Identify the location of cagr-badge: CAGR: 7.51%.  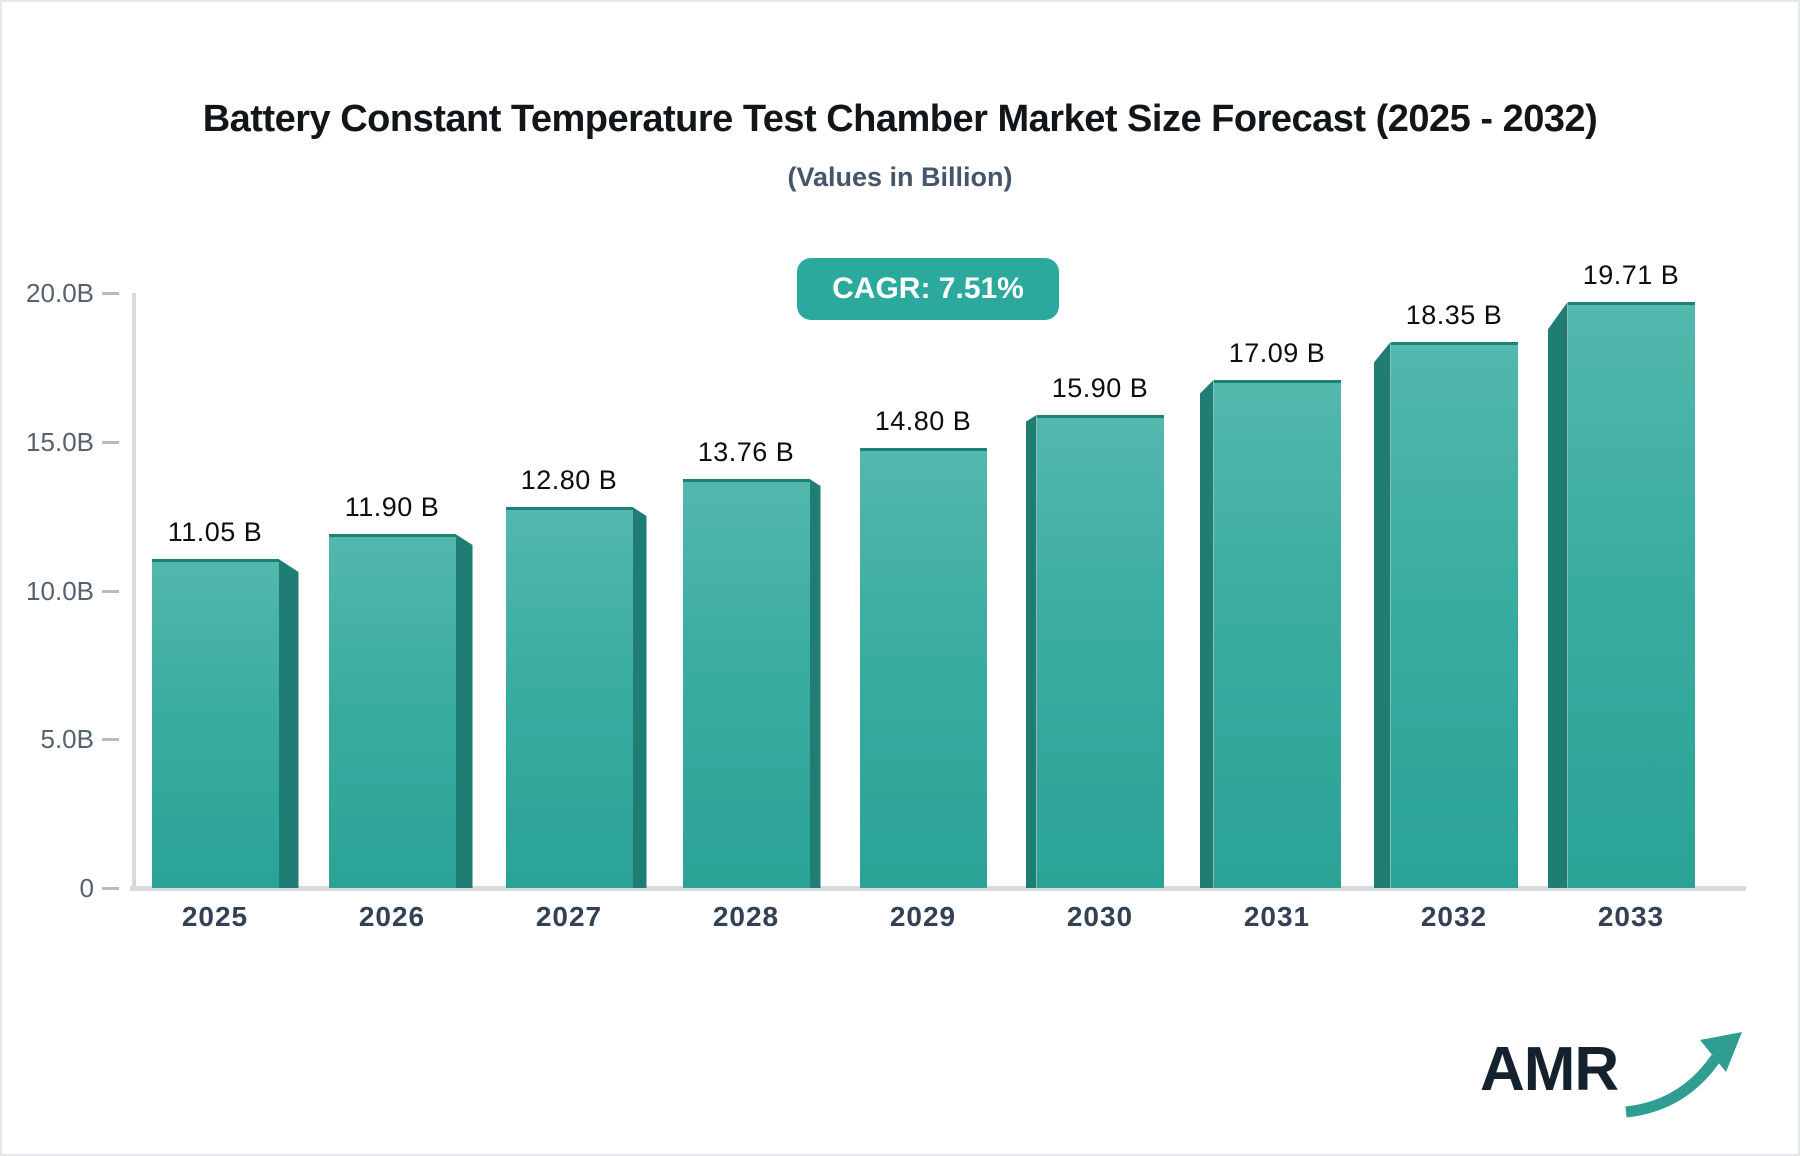
(928, 289).